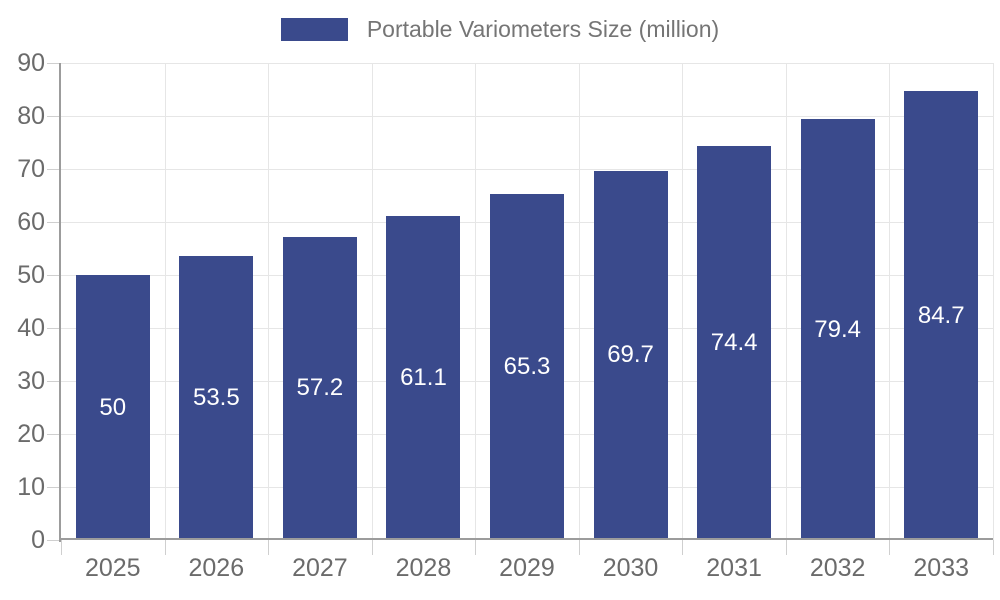 The width and height of the screenshot is (1000, 600). Describe the element at coordinates (31, 275) in the screenshot. I see `y-tick-label: 50` at that location.